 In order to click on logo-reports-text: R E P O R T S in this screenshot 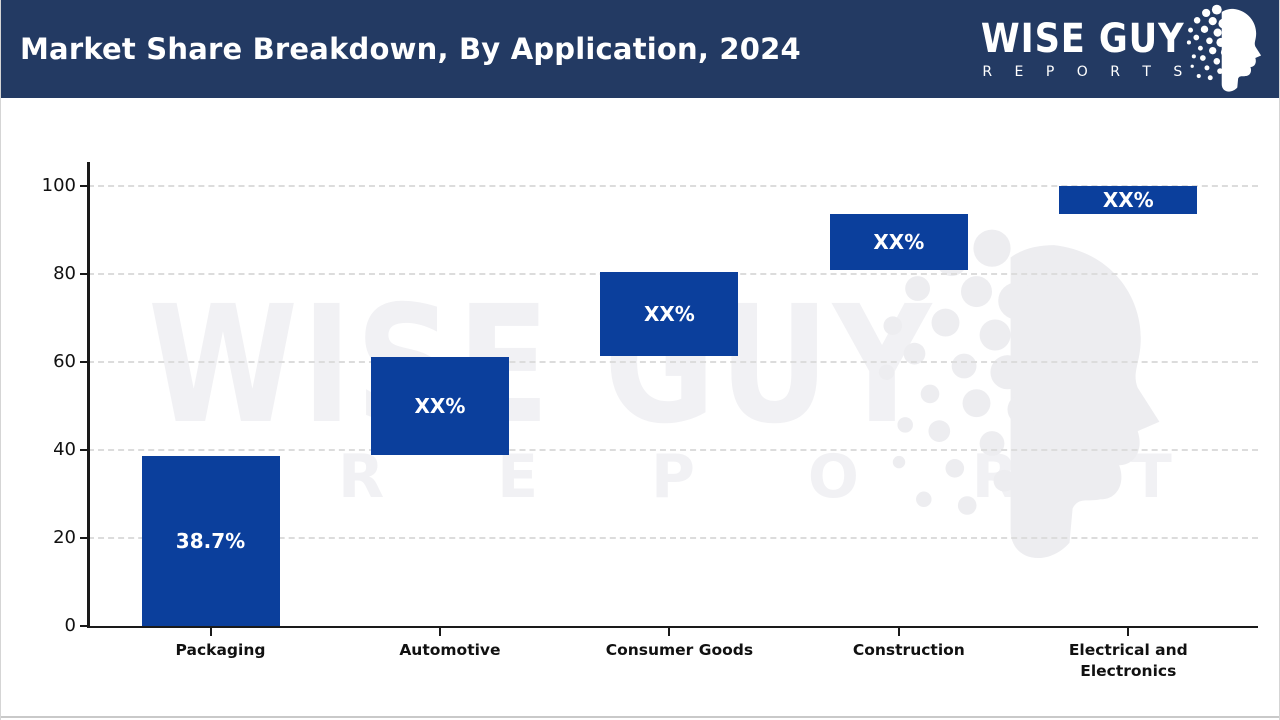, I will do `click(1087, 72)`.